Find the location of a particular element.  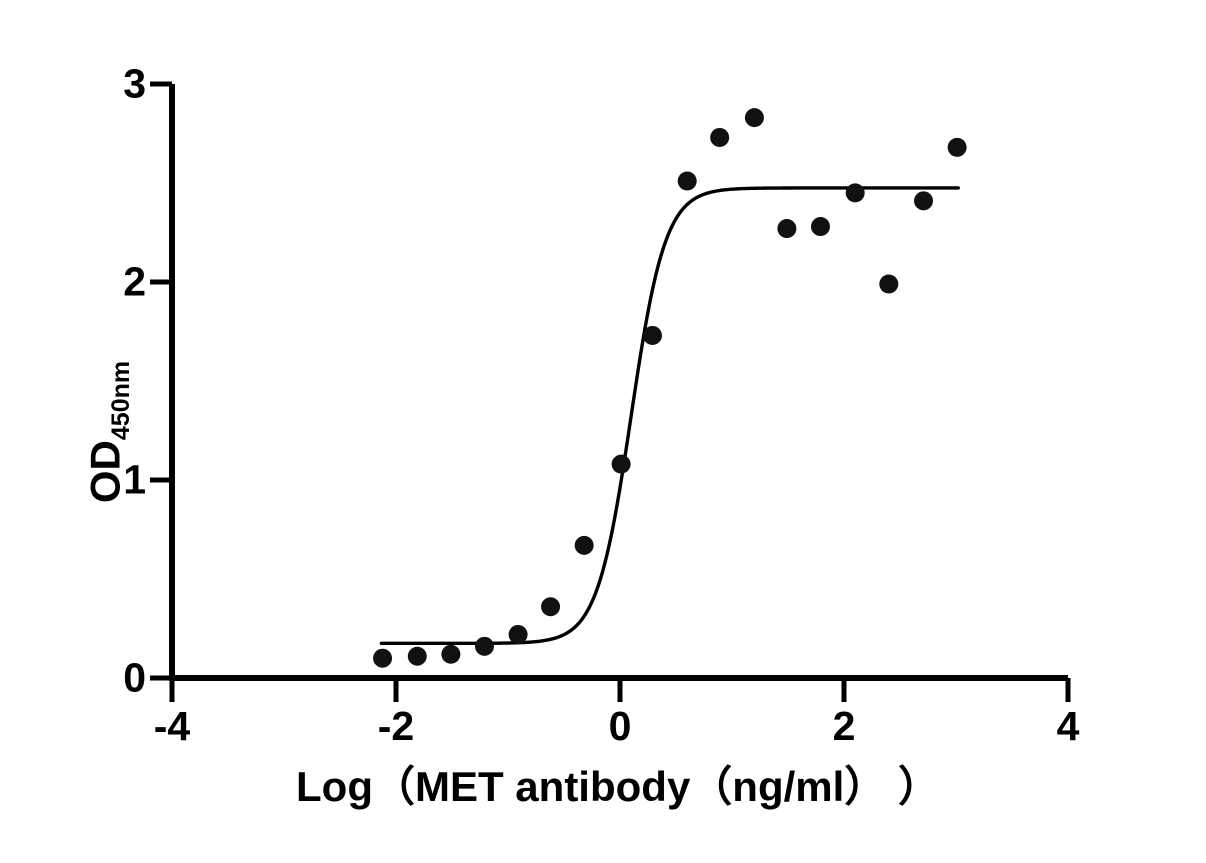

y-tick-label-3: 3 is located at coordinates (134, 83).